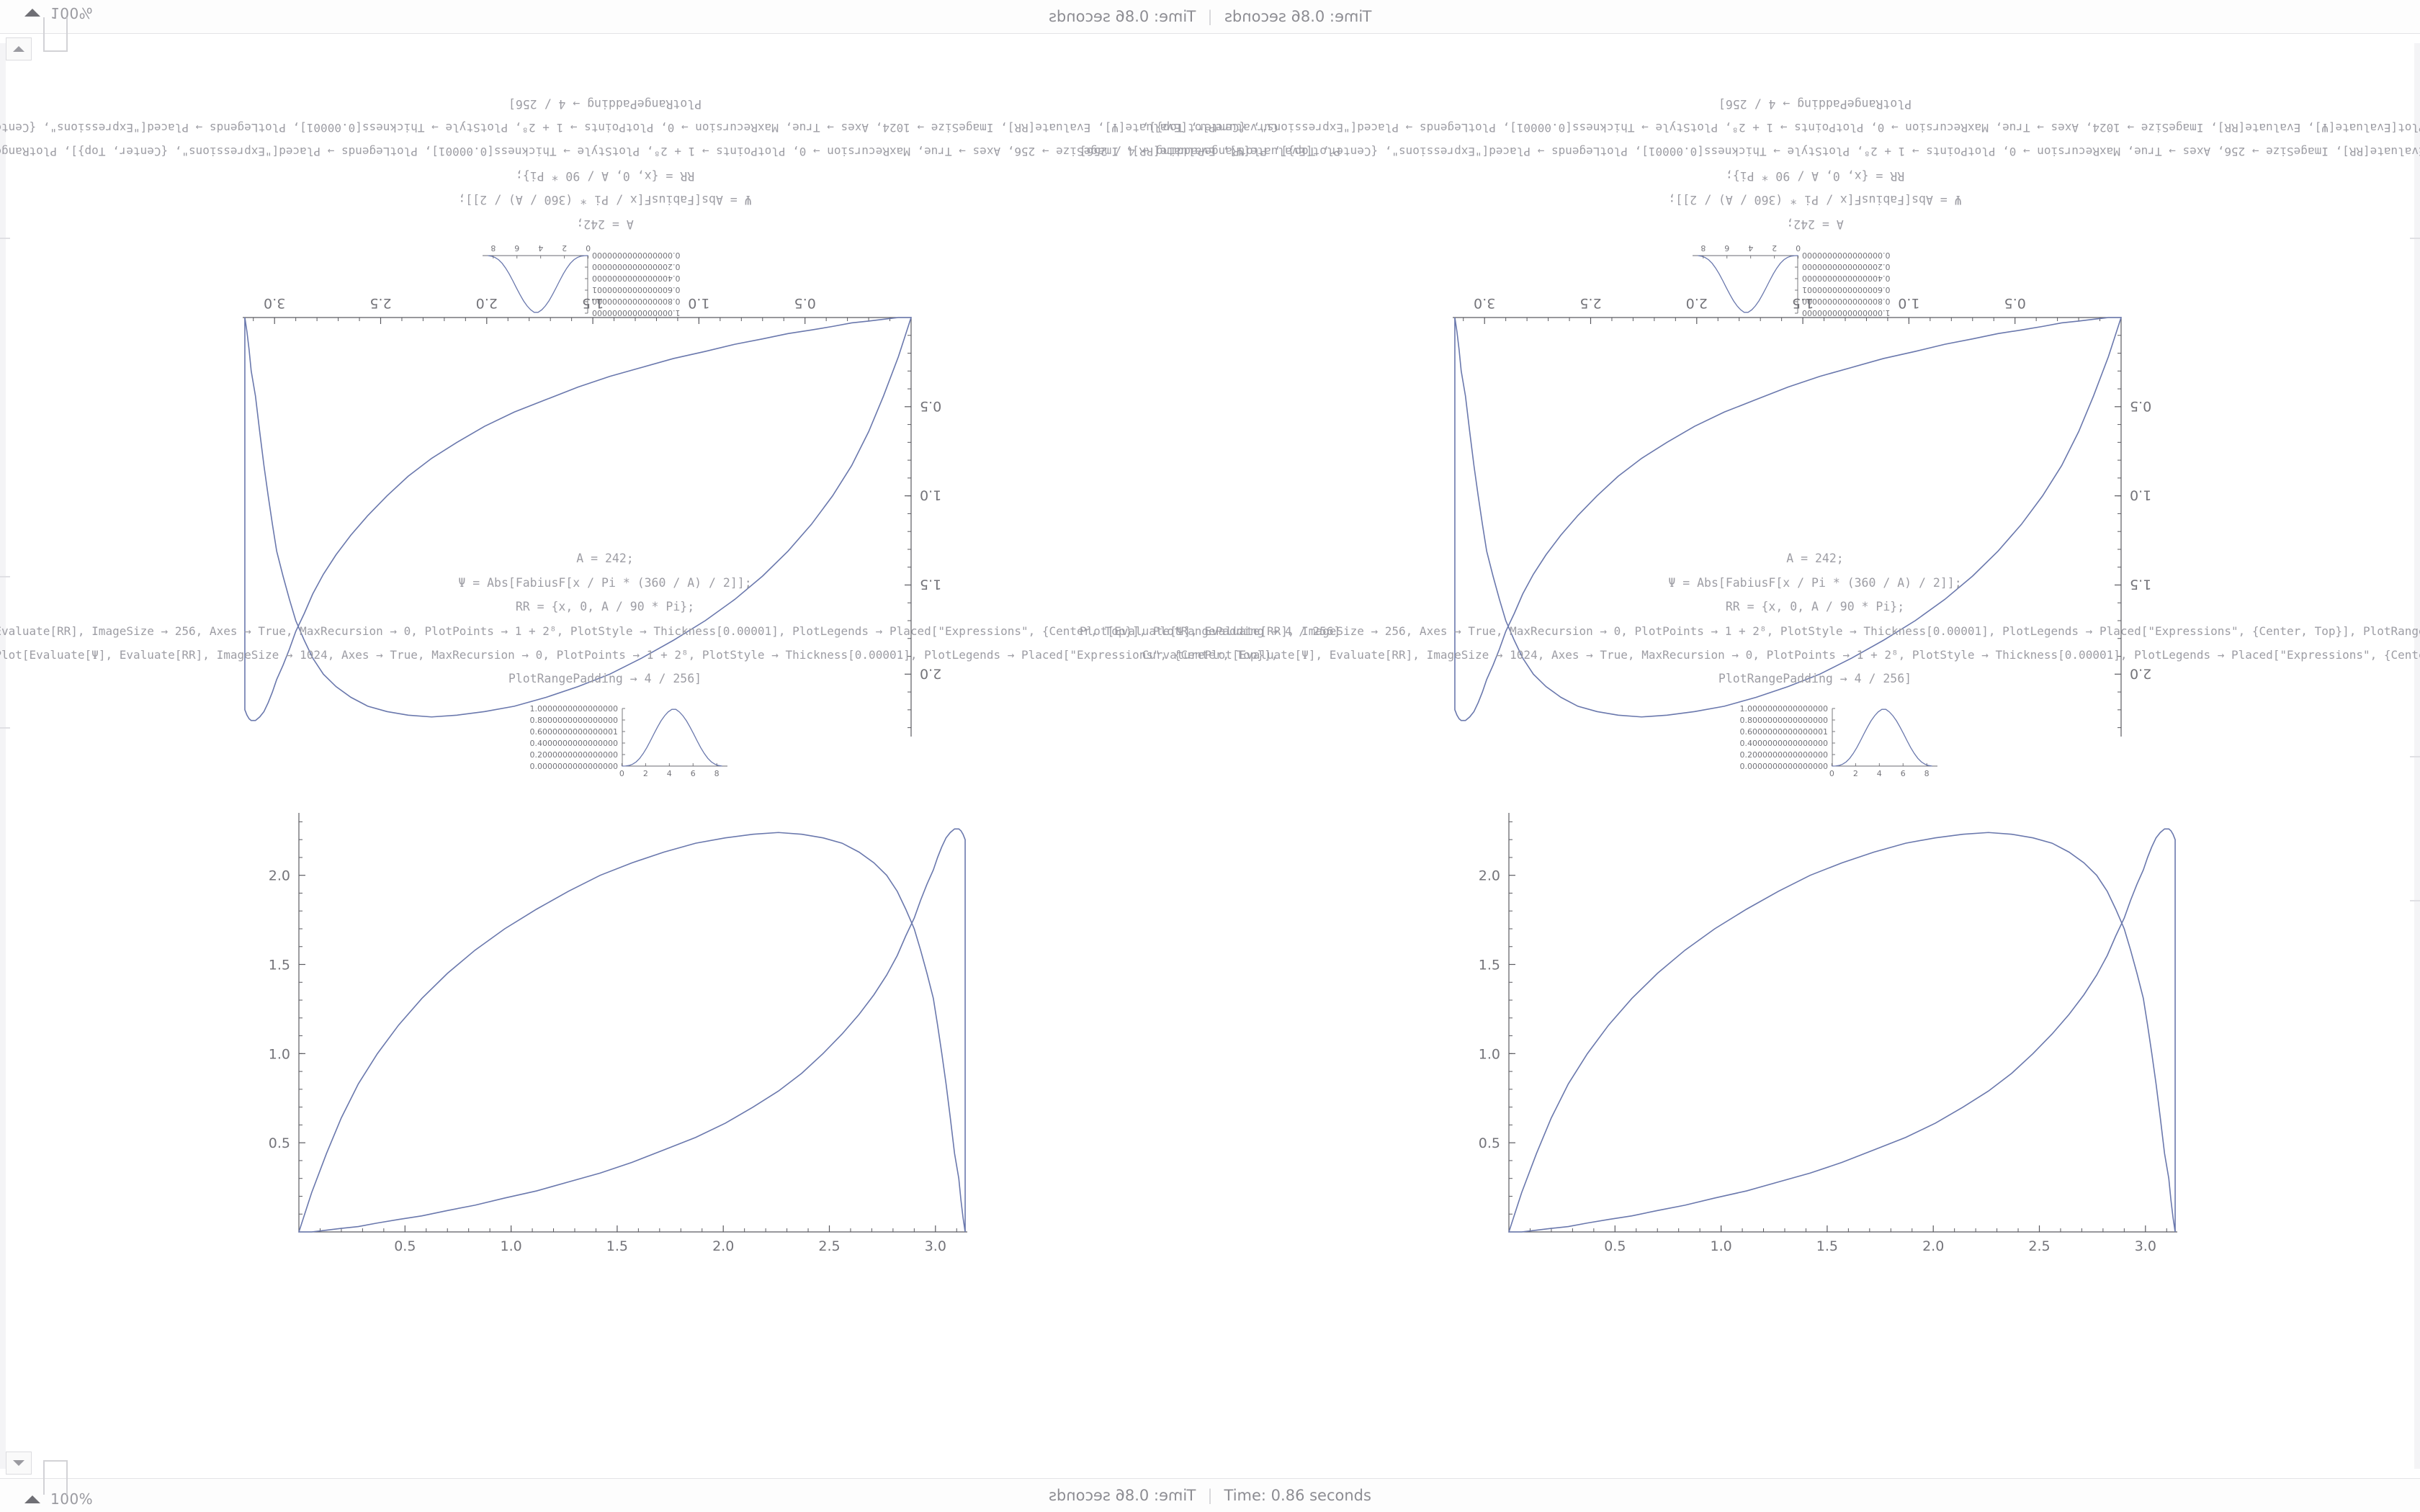 This screenshot has height=1512, width=2420. I want to click on scroll-up-button, so click(19, 48).